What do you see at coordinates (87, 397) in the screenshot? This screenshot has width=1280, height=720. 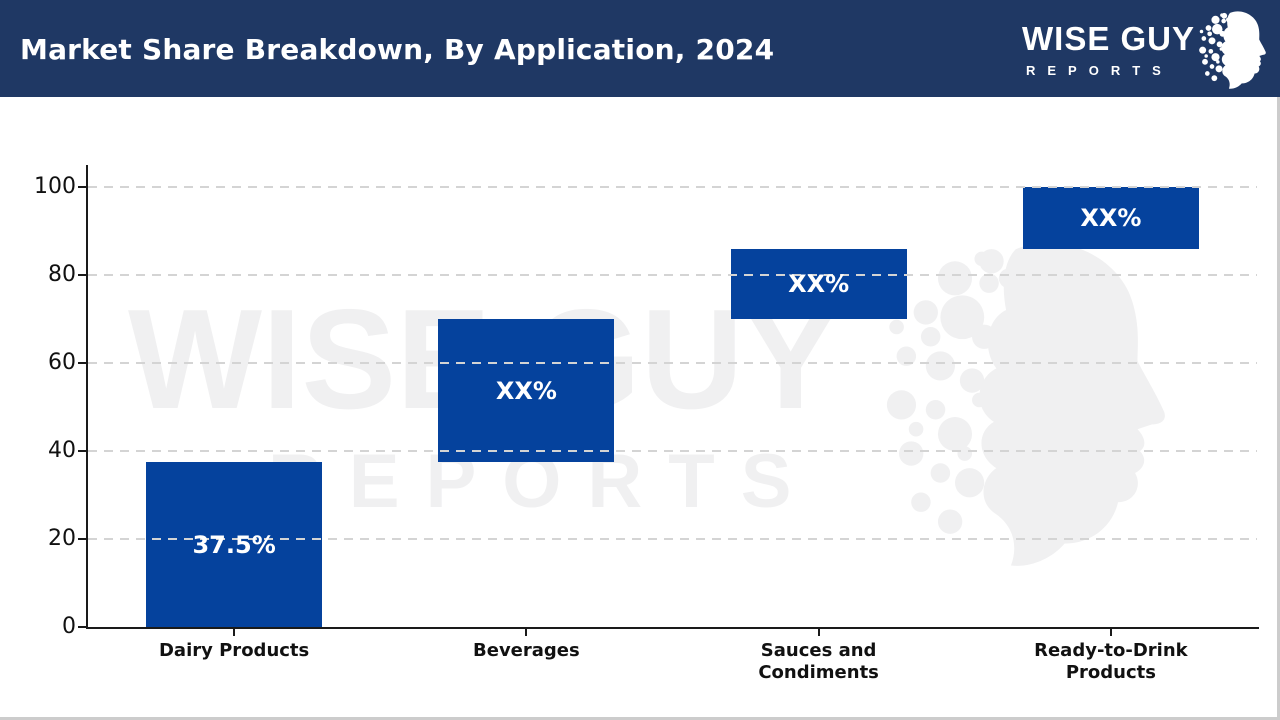 I see `y-axis-line` at bounding box center [87, 397].